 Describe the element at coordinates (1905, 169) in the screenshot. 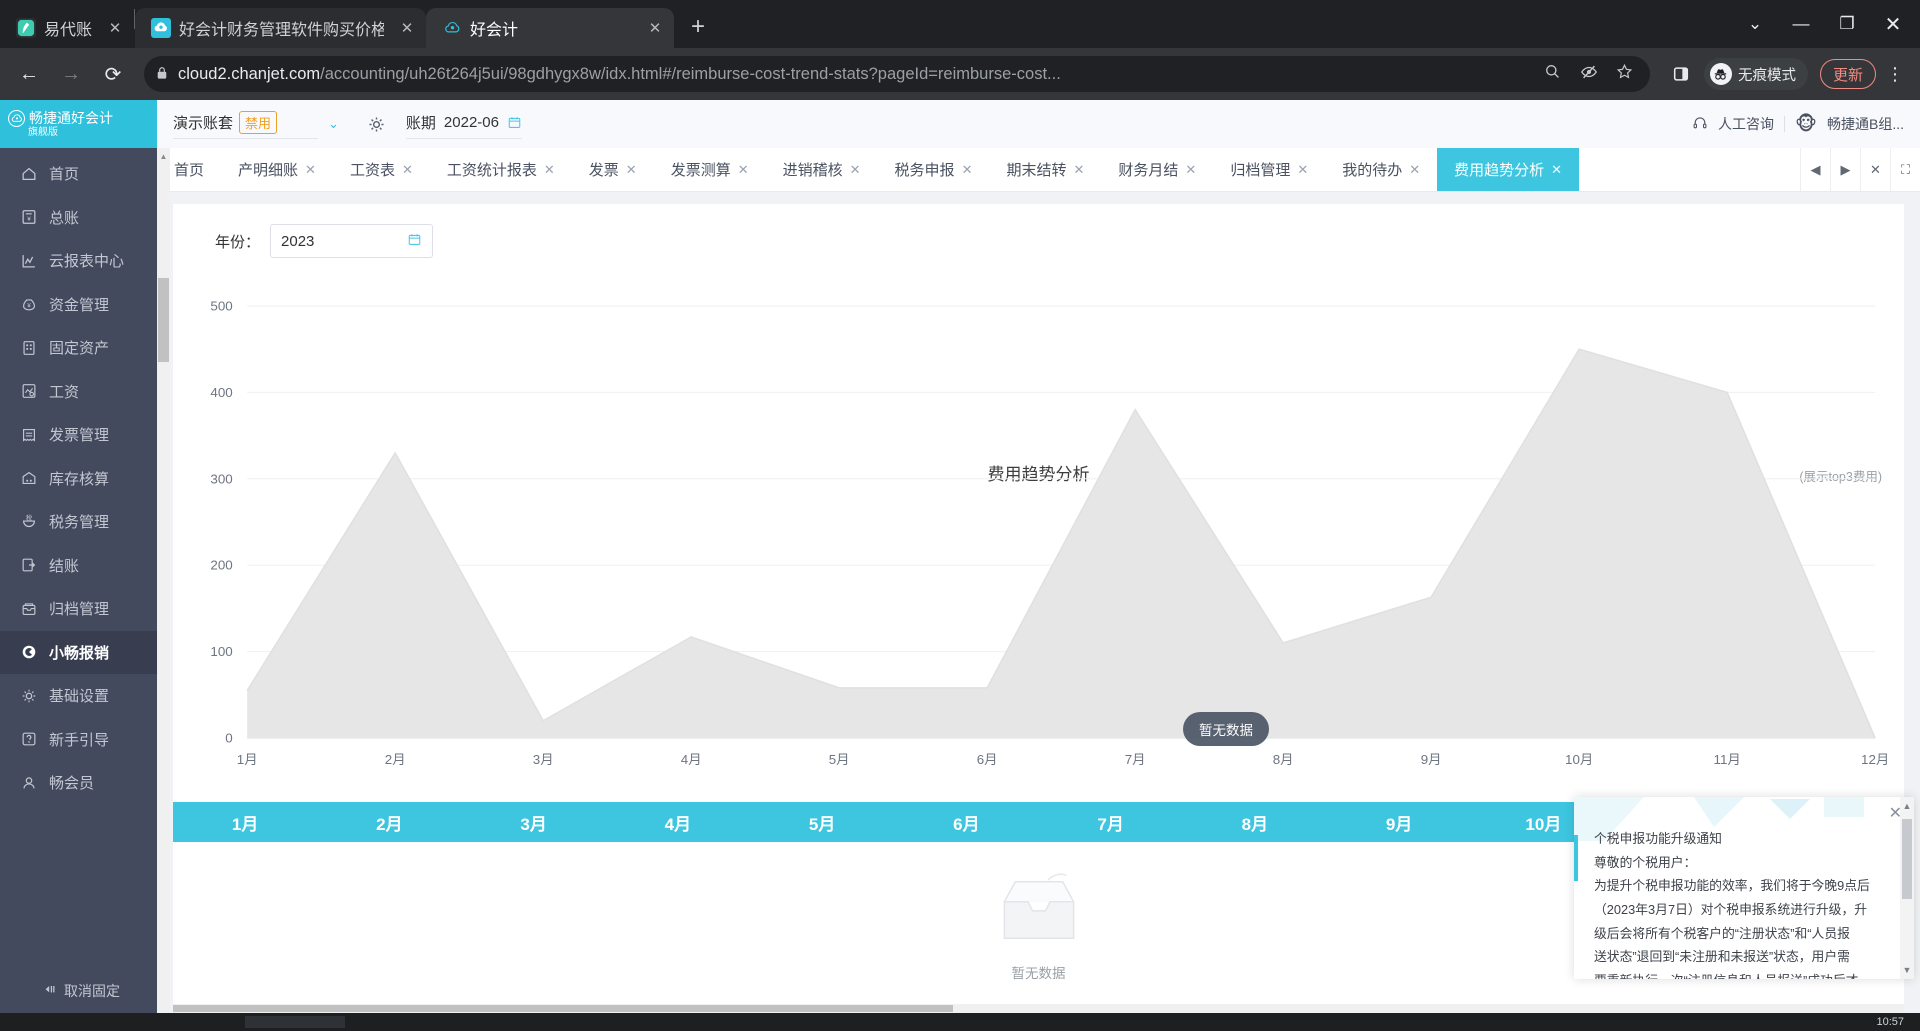

I see `fullscreen-icon: ⛶` at that location.